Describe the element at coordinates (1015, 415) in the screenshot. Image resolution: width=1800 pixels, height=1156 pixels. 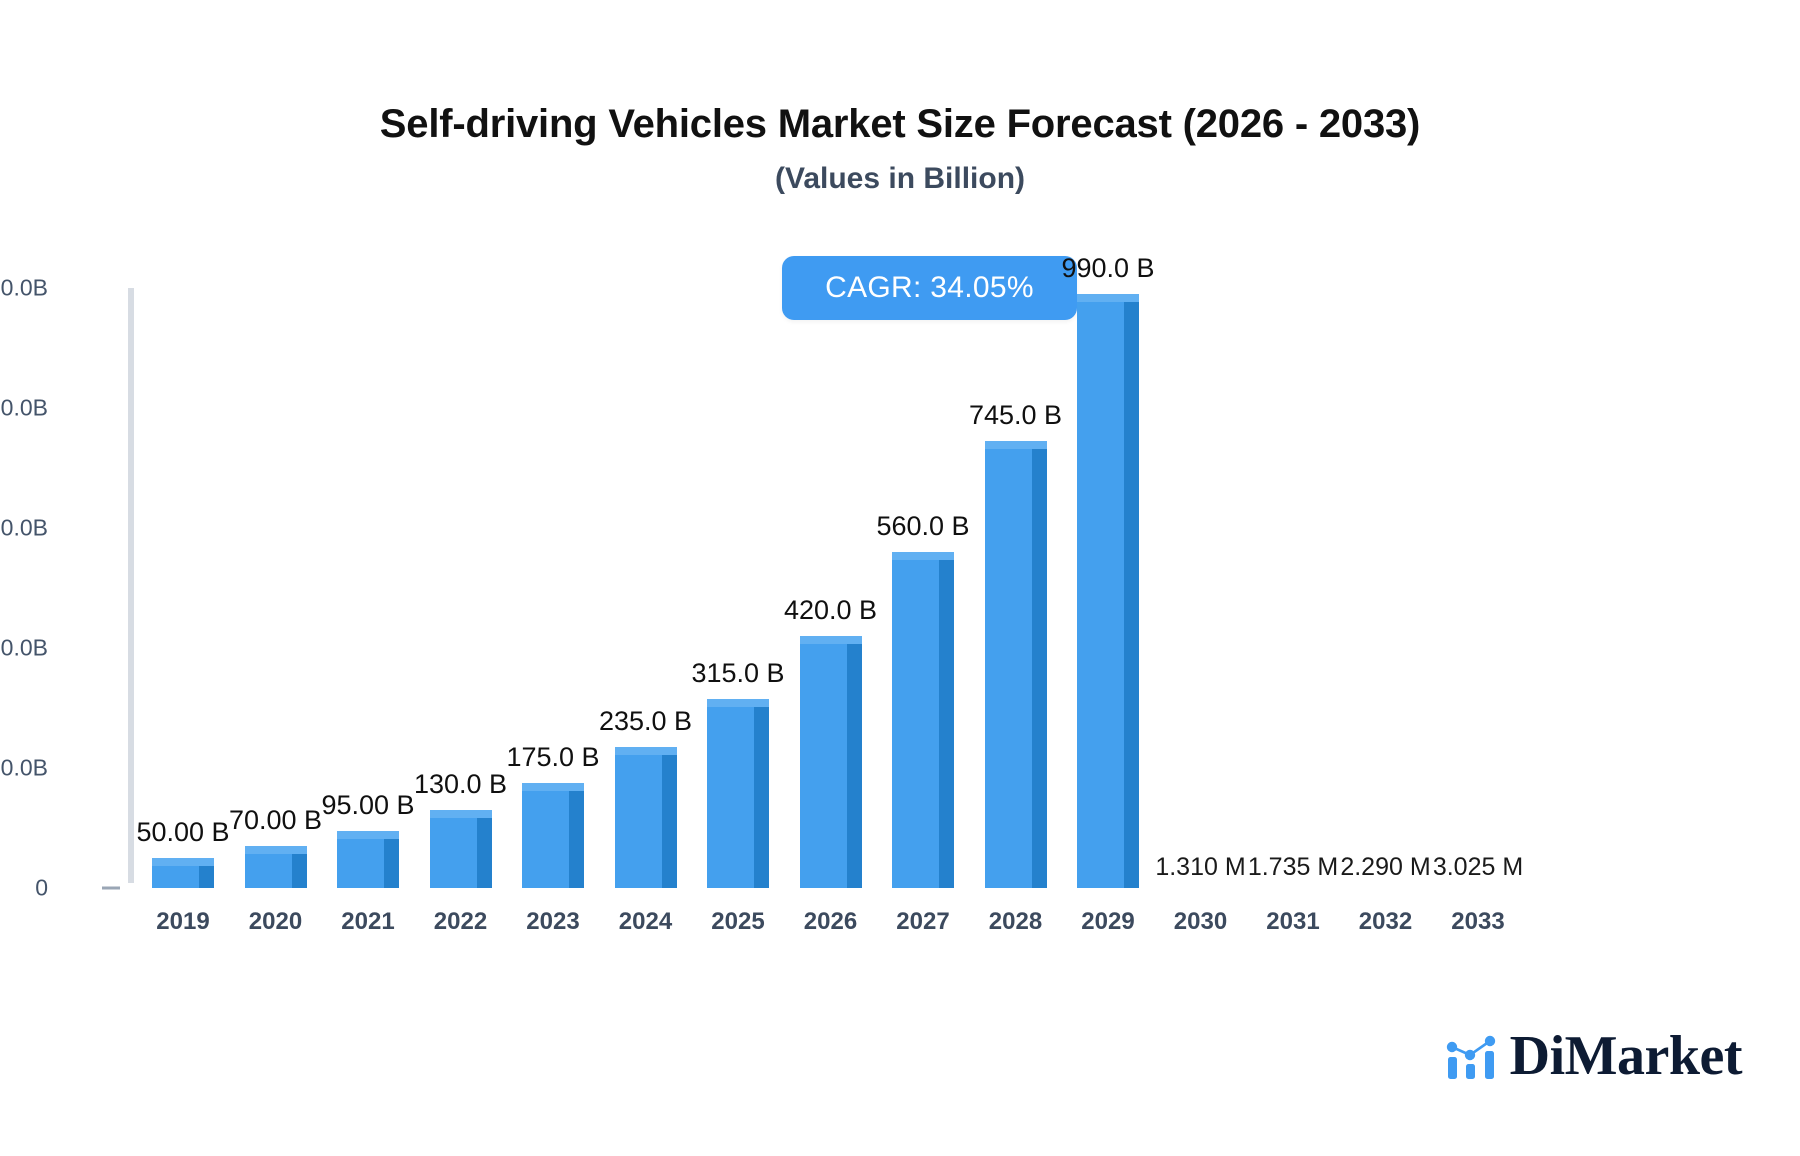
I see `bar-value-label: 745.0 B` at that location.